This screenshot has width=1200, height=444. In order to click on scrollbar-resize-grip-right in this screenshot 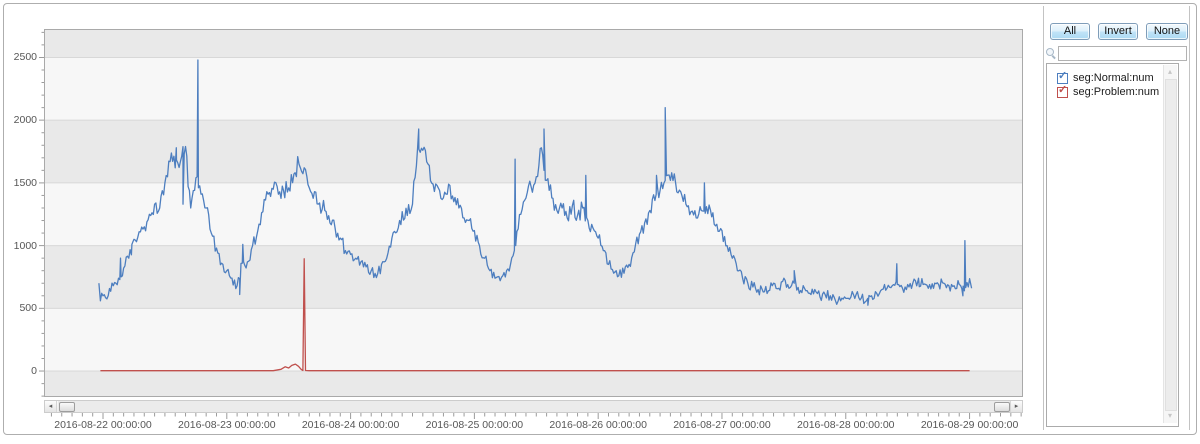, I will do `click(1002, 407)`.